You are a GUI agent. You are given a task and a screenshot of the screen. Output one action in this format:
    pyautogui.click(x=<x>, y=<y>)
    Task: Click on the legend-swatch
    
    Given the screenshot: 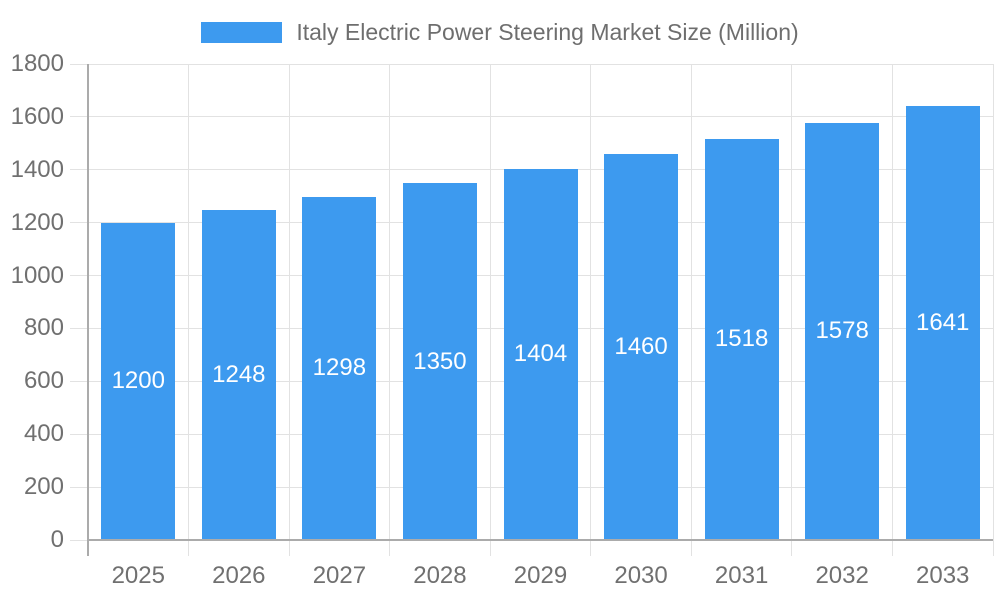 What is the action you would take?
    pyautogui.click(x=242, y=32)
    